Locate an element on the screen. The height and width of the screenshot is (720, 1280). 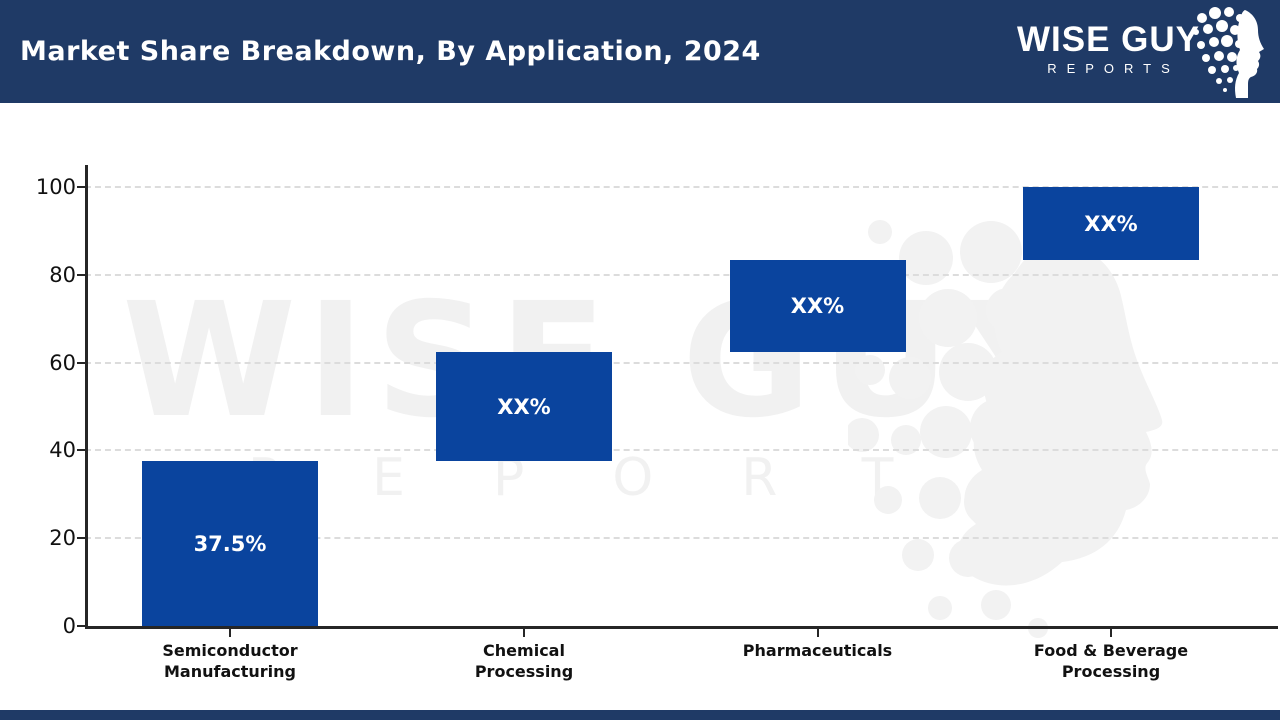
bar-value-label: 37.5% is located at coordinates (230, 543).